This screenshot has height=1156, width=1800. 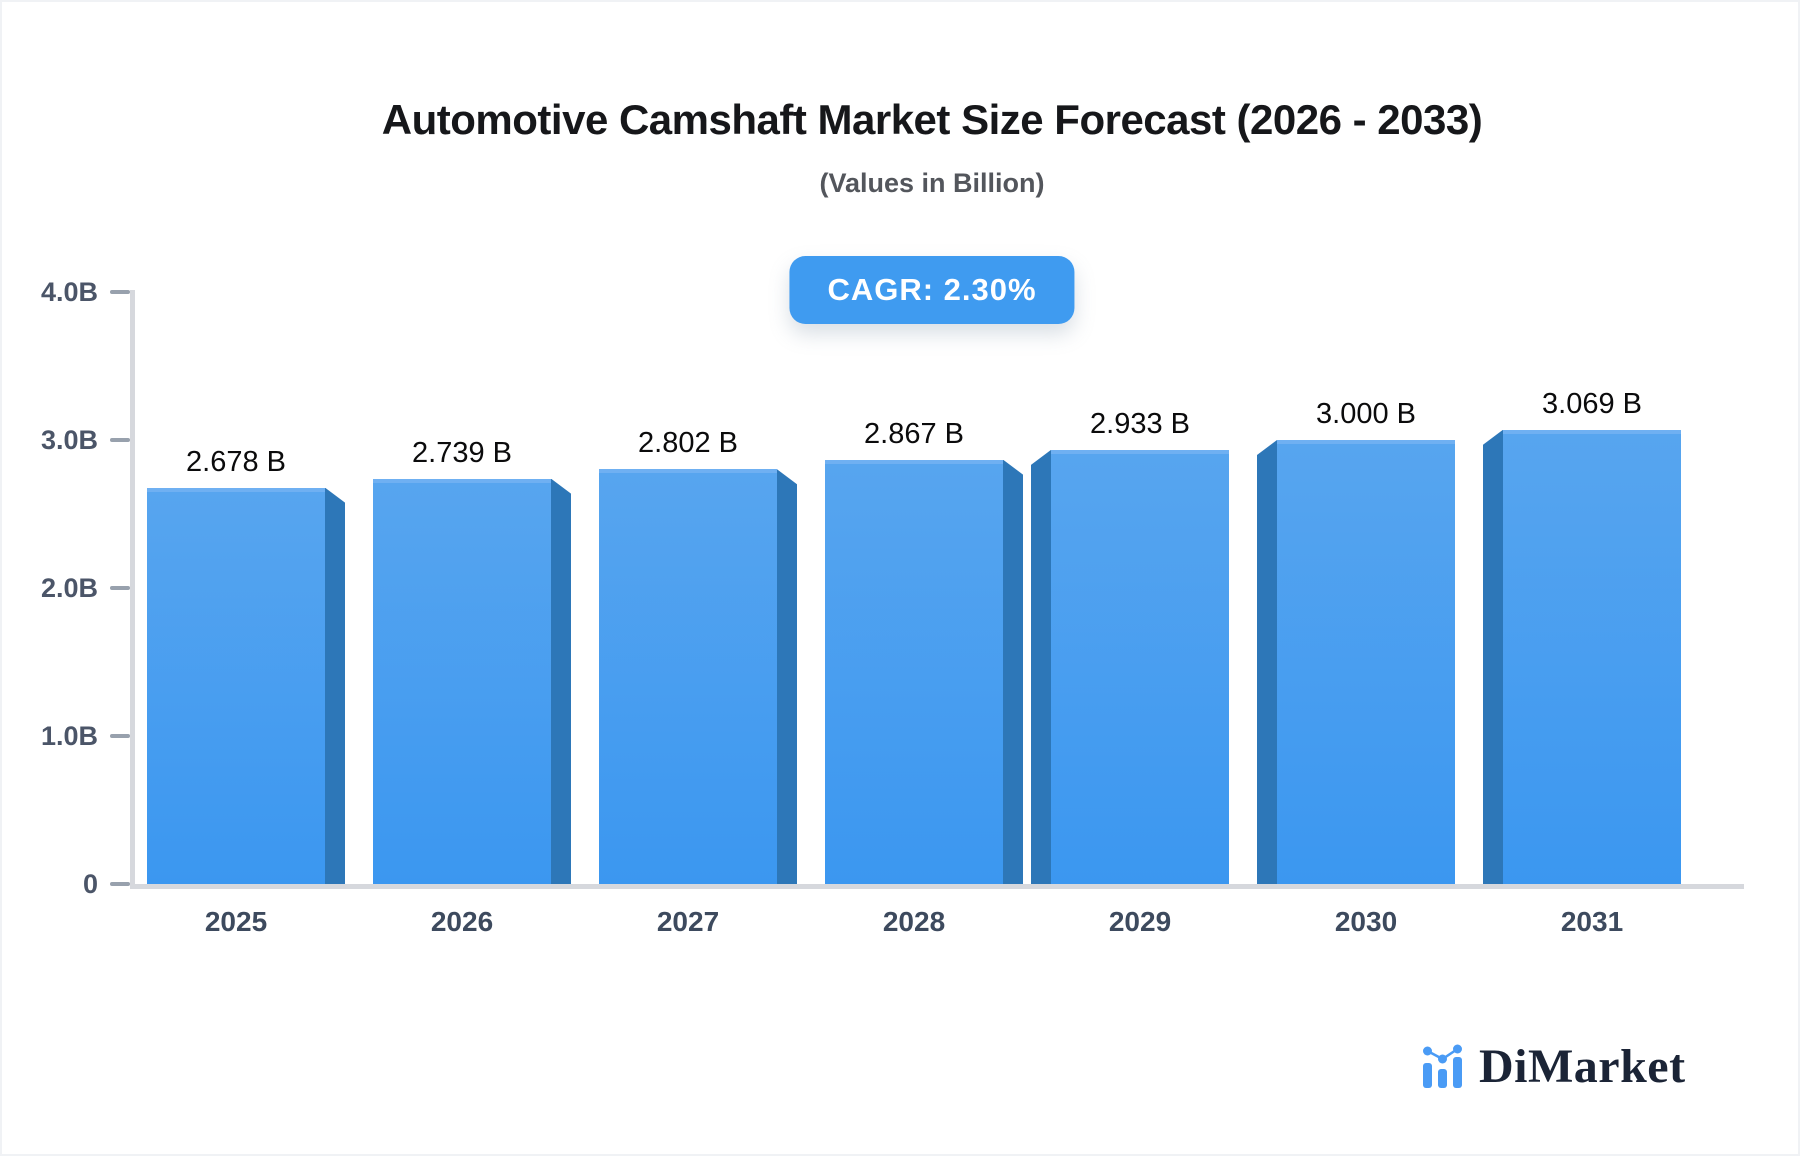 I want to click on bar-value-label: 3.000 B, so click(x=1366, y=414).